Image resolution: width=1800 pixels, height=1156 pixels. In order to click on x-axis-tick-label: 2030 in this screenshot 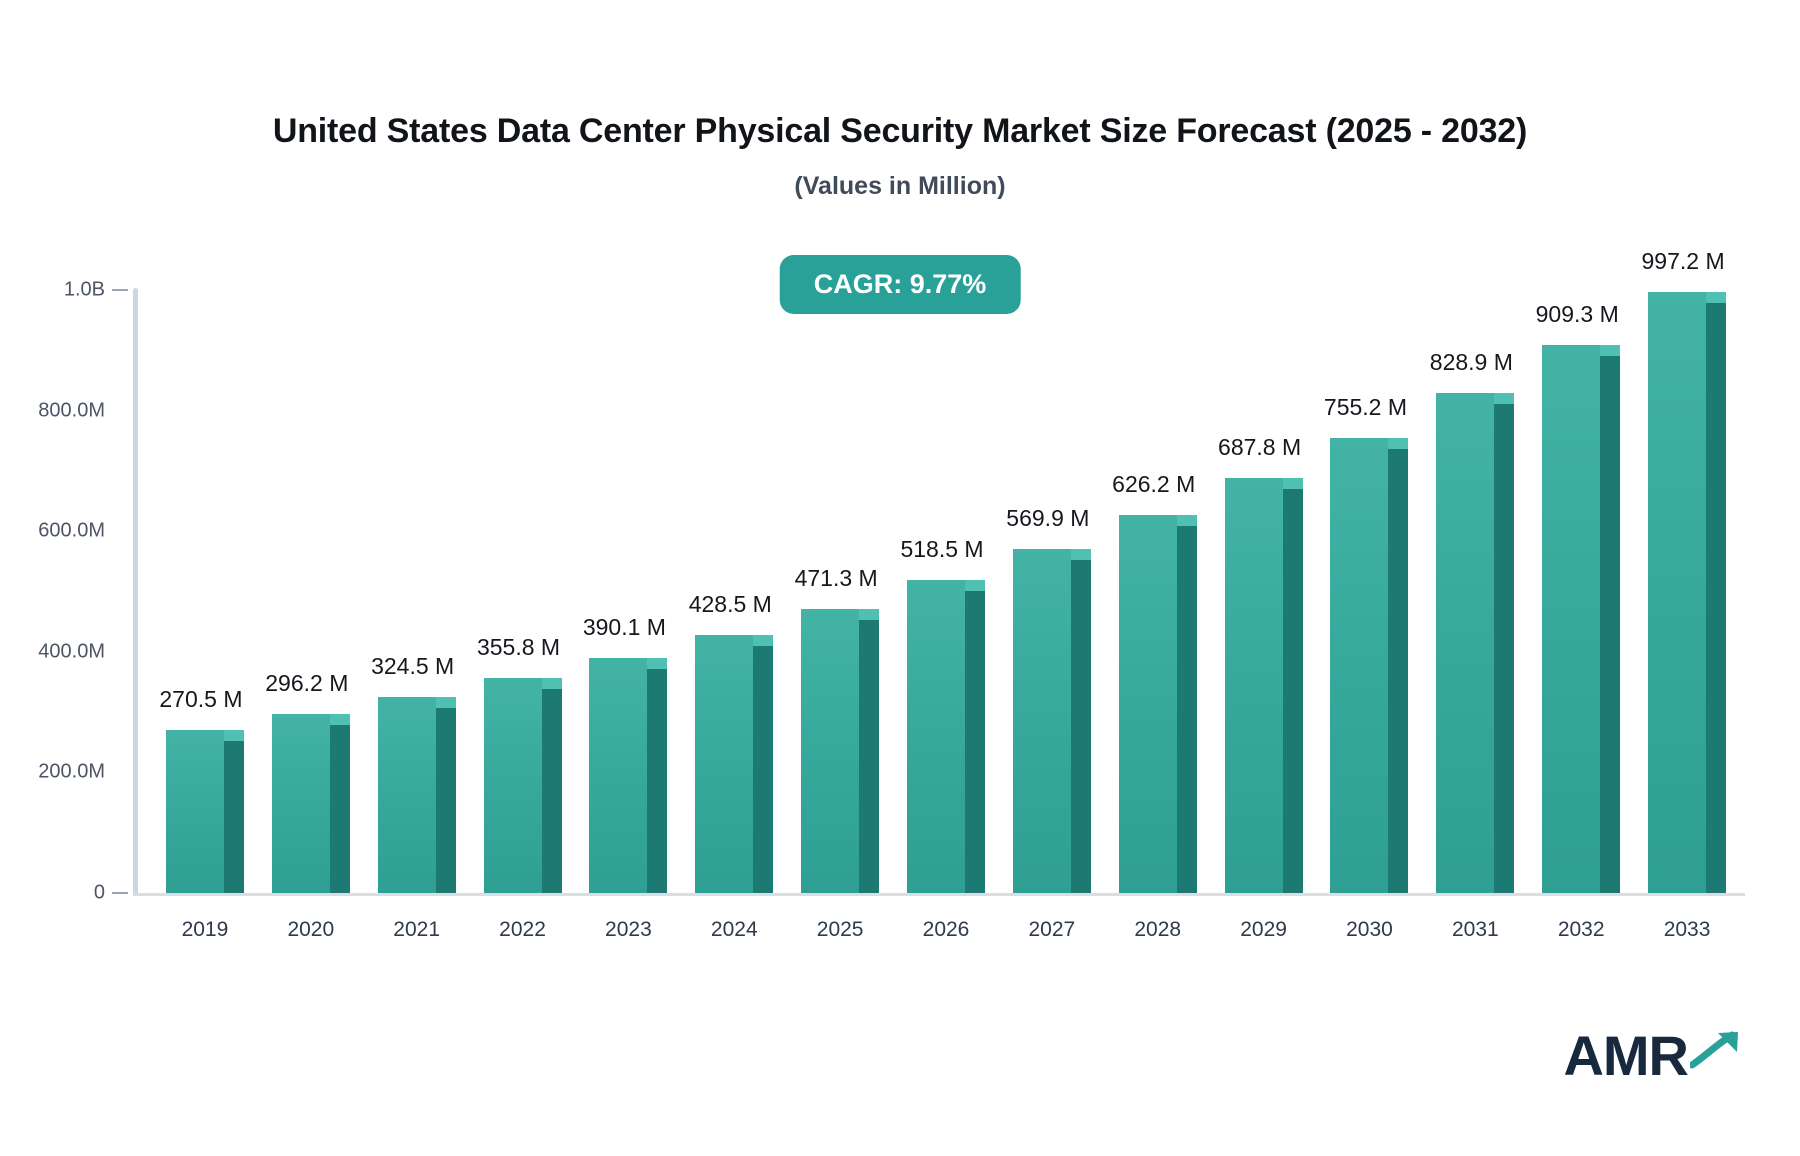, I will do `click(1369, 929)`.